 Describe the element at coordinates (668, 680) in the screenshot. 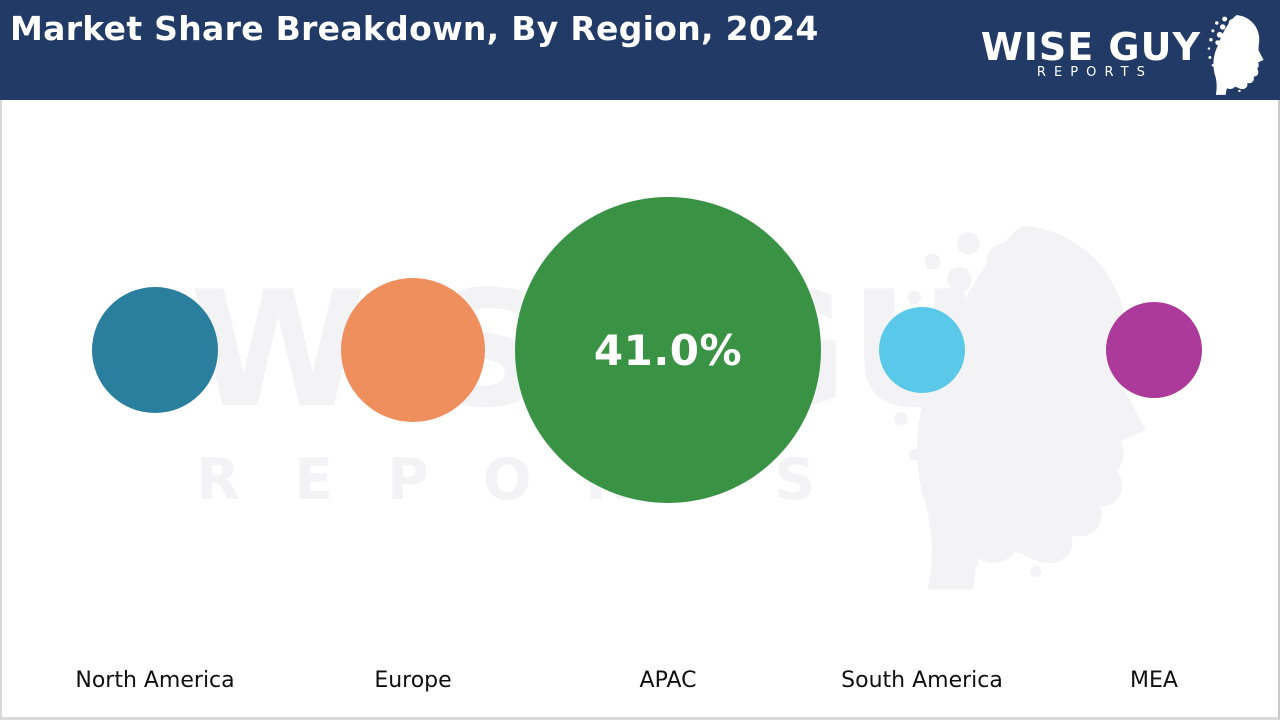

I see `category-label-apac: APAC` at that location.